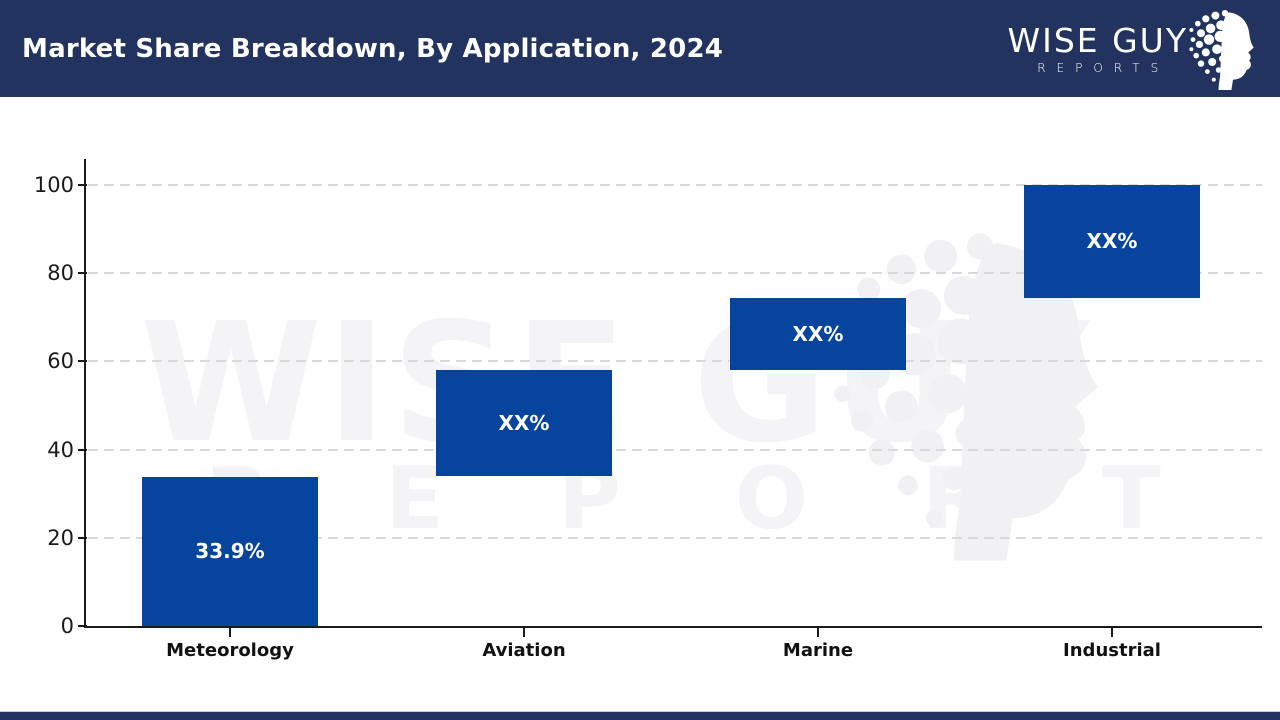  I want to click on footer-bar, so click(640, 715).